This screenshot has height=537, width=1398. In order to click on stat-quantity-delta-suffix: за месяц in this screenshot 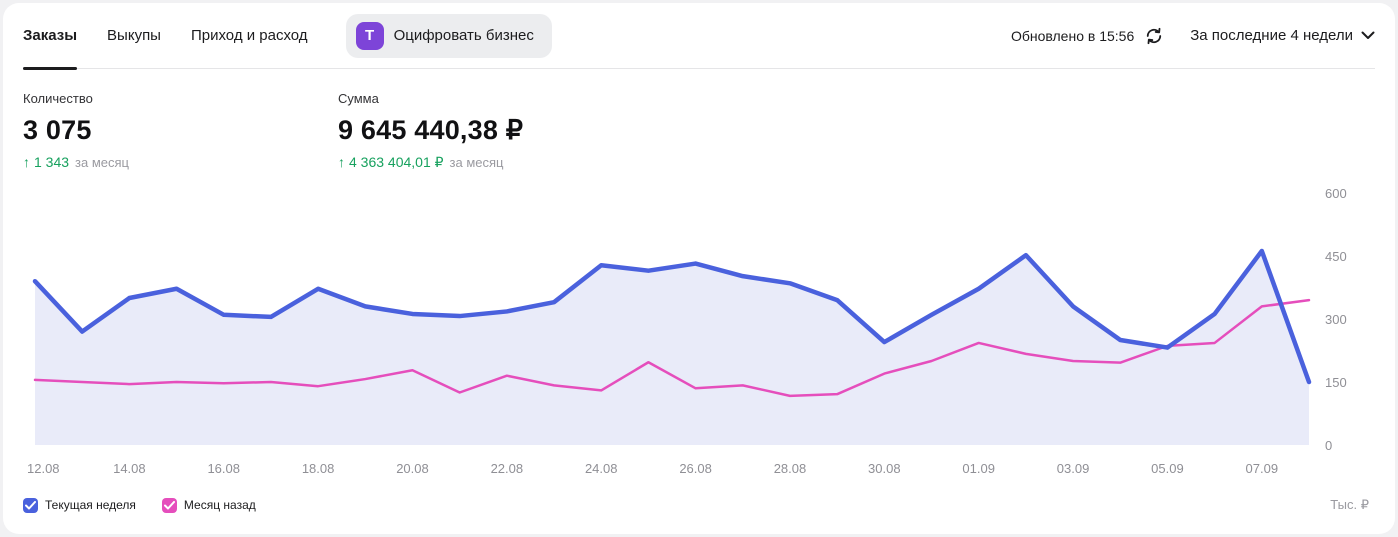, I will do `click(102, 162)`.